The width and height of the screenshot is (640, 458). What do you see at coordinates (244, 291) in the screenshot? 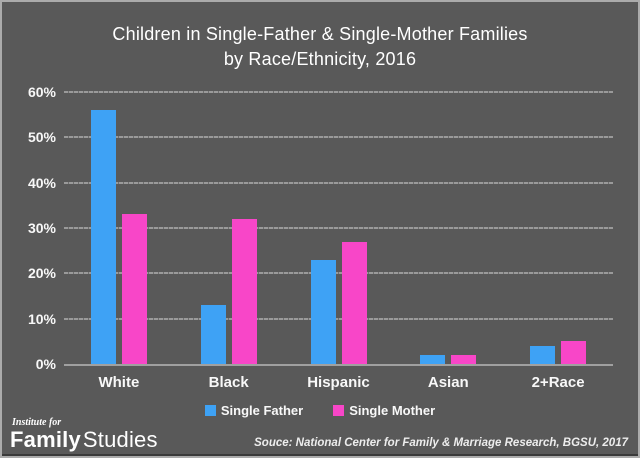
I see `bar-single-mother-black` at bounding box center [244, 291].